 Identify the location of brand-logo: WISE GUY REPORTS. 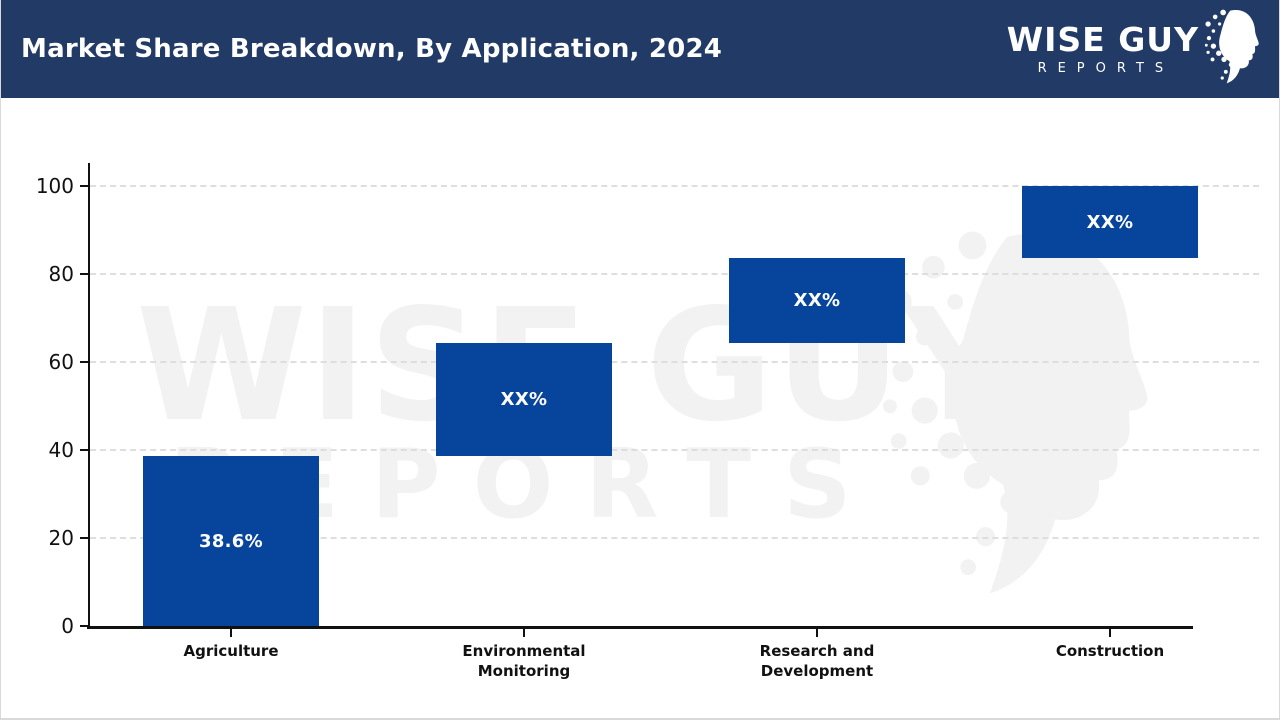
(1135, 49).